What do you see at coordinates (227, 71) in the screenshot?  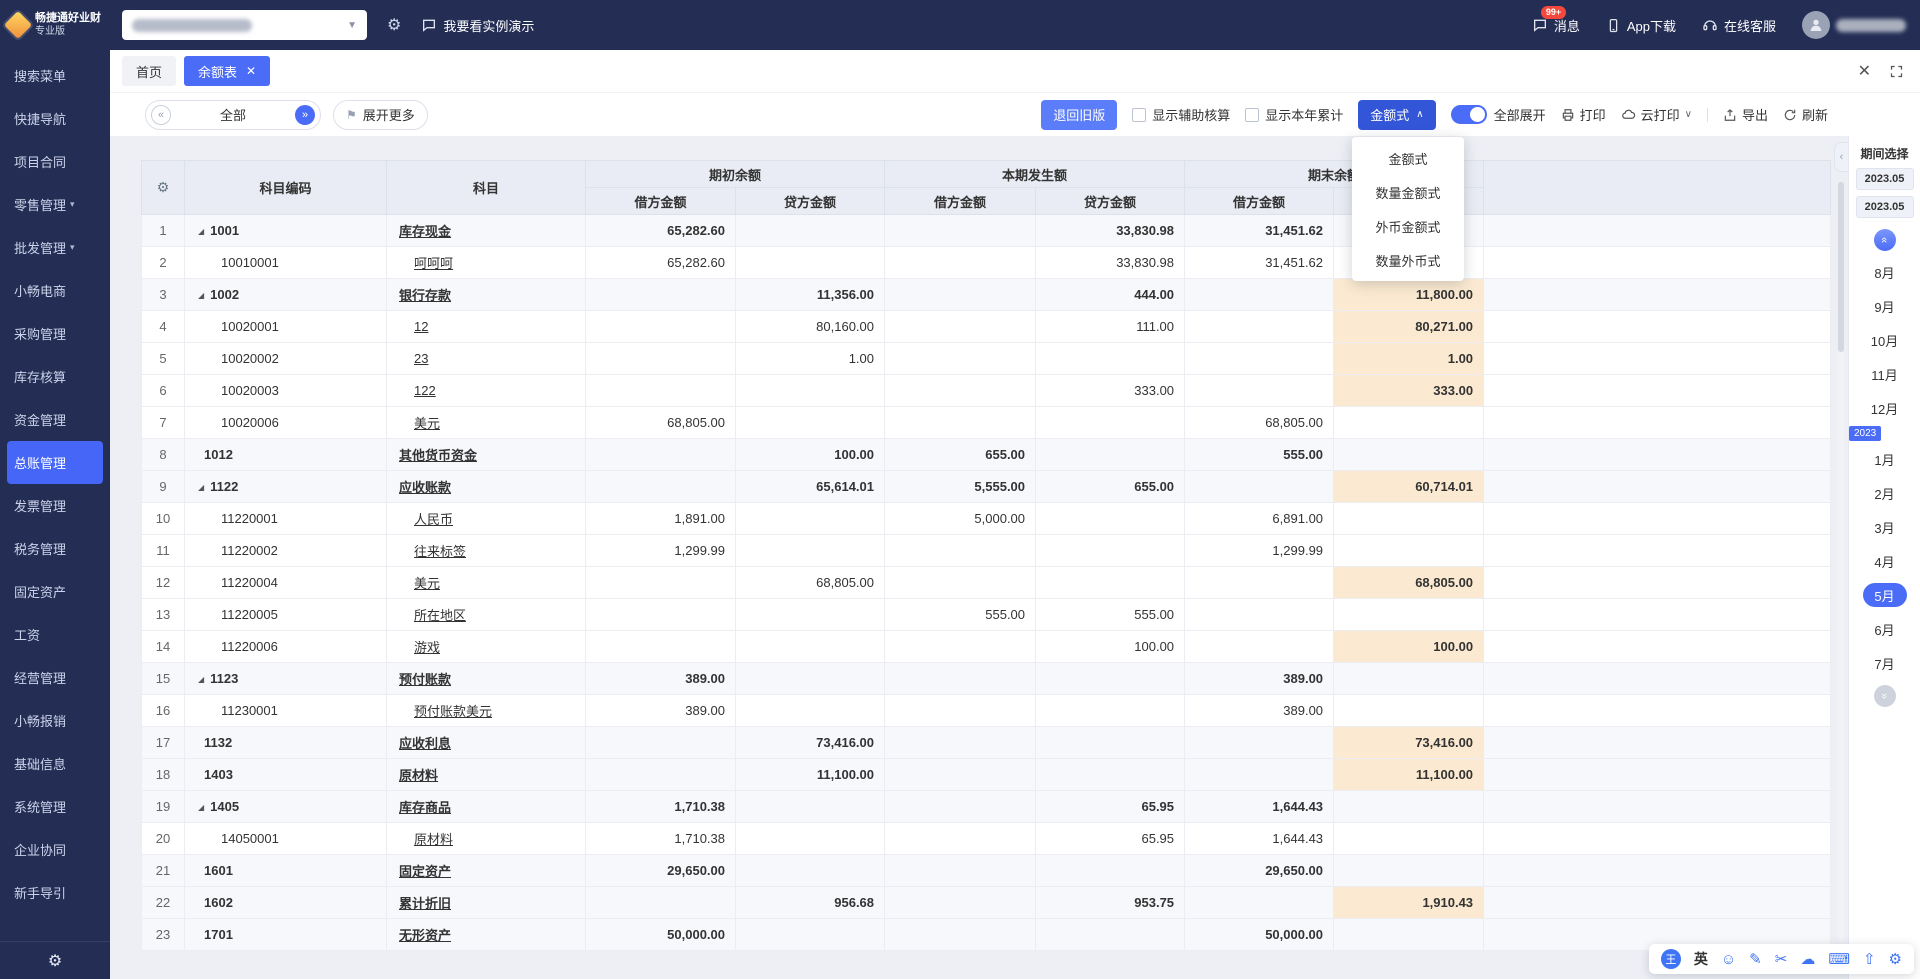 I see `tab-balance-sheet: 余额表 ✕` at bounding box center [227, 71].